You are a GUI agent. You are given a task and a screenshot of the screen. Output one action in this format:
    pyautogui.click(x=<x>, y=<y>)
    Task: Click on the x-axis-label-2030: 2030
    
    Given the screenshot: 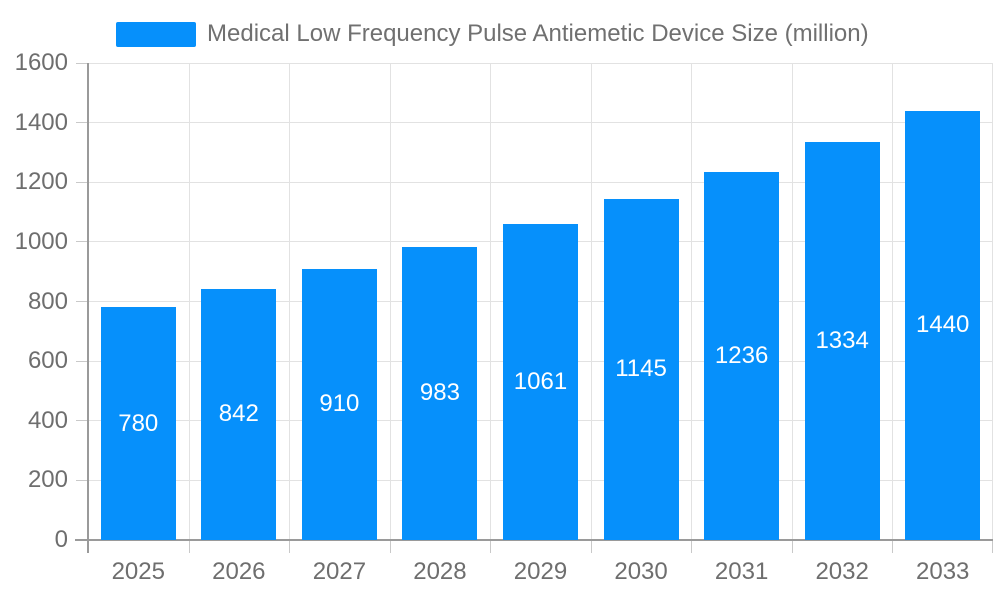 What is the action you would take?
    pyautogui.click(x=641, y=571)
    